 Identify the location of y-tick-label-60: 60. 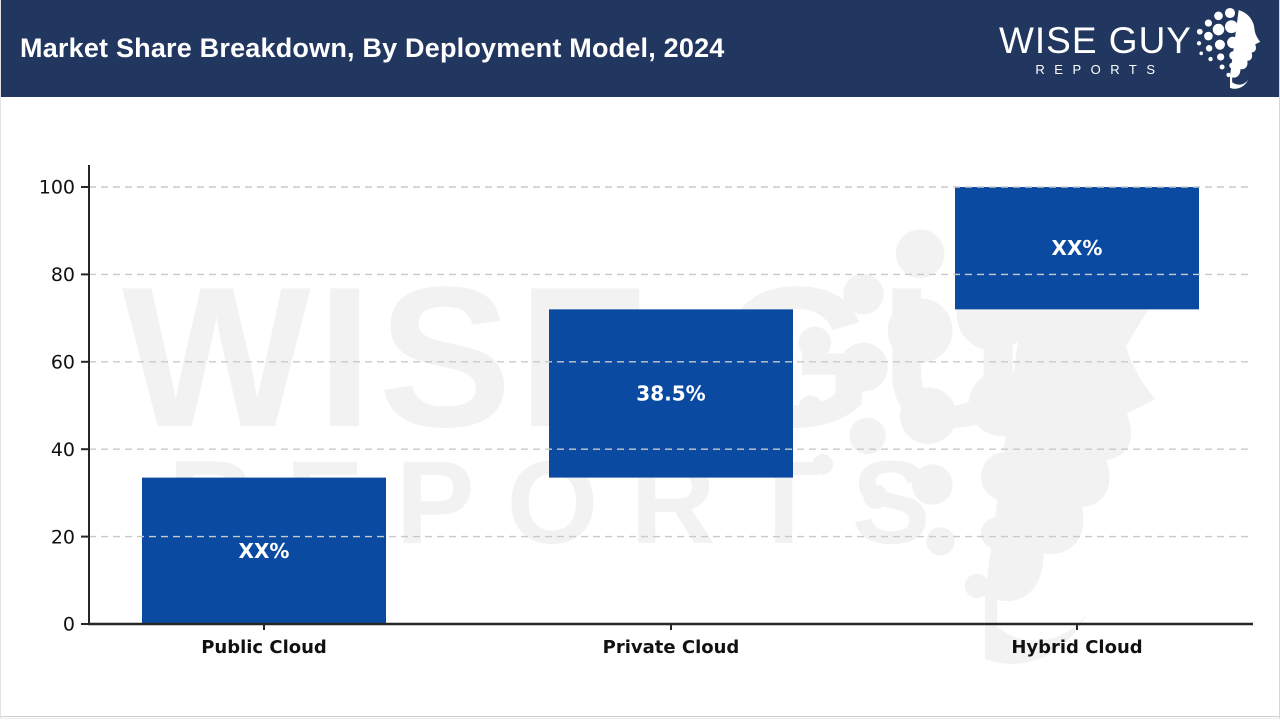
(63, 362).